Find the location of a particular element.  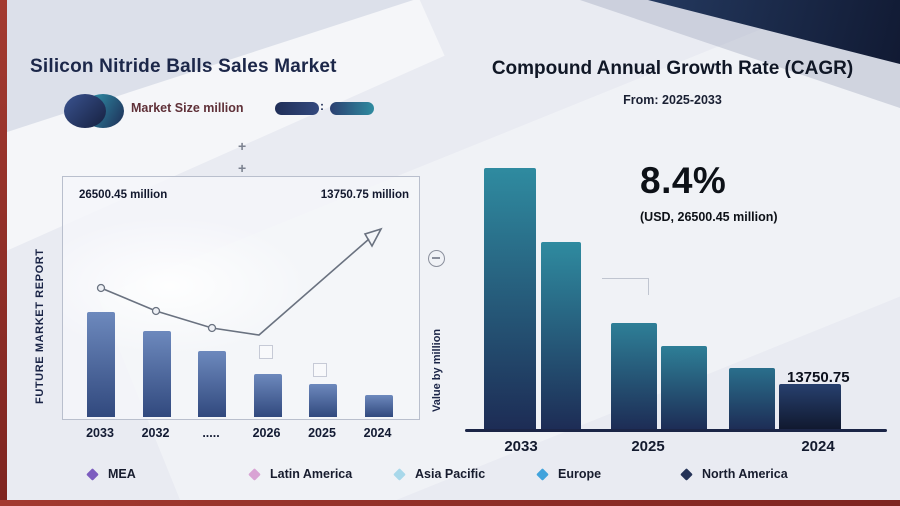

market-size-x-label: 2024 is located at coordinates (377, 433).